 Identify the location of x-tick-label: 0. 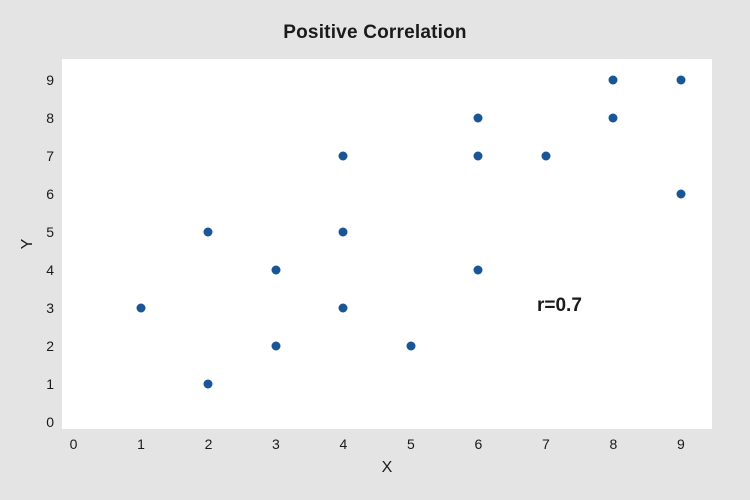
(73, 444).